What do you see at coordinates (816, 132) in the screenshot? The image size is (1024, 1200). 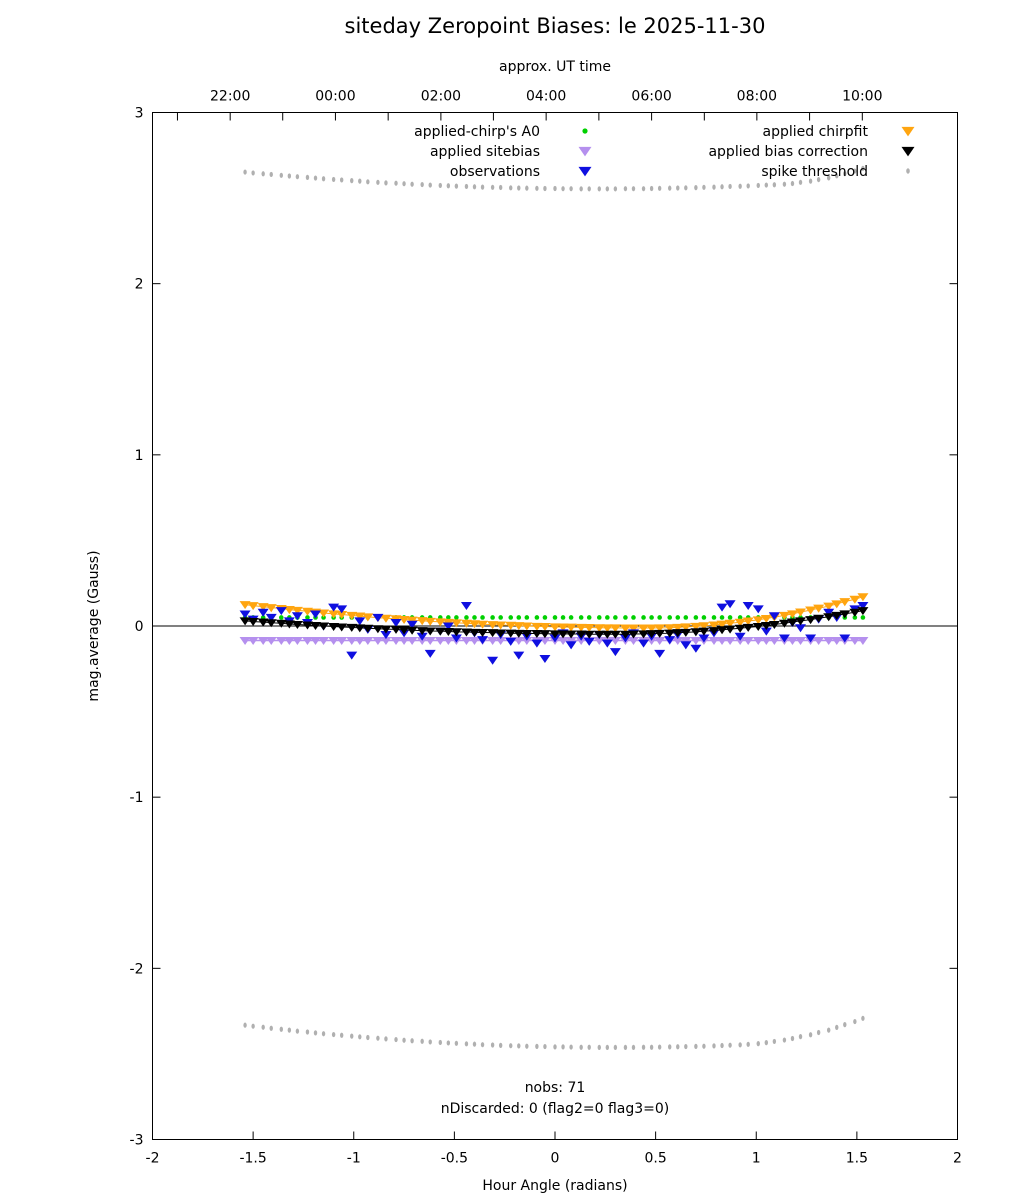 I see `legend-label: applied chirpfit` at bounding box center [816, 132].